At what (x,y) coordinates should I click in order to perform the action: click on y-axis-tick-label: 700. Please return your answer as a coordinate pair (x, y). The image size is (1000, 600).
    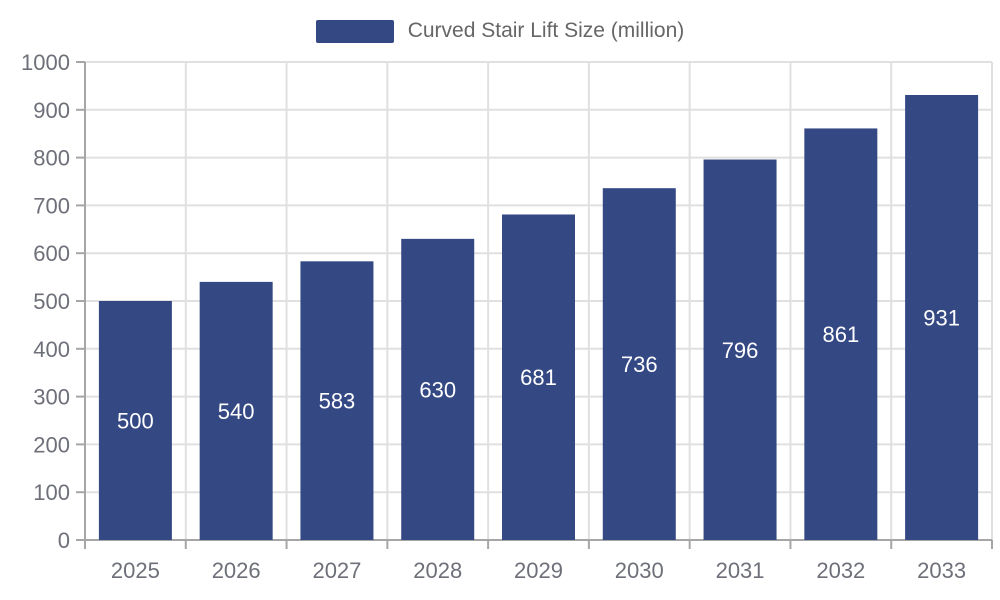
    Looking at the image, I should click on (51, 205).